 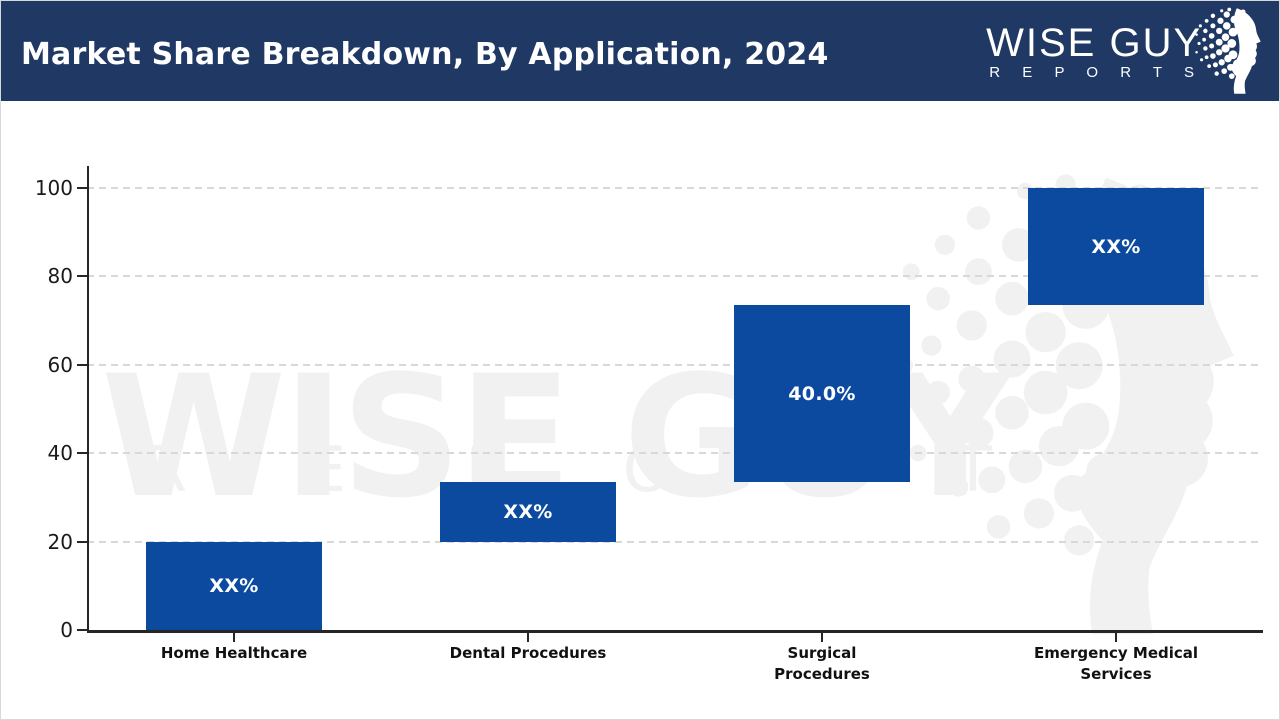 What do you see at coordinates (1228, 51) in the screenshot?
I see `logo-face-icon` at bounding box center [1228, 51].